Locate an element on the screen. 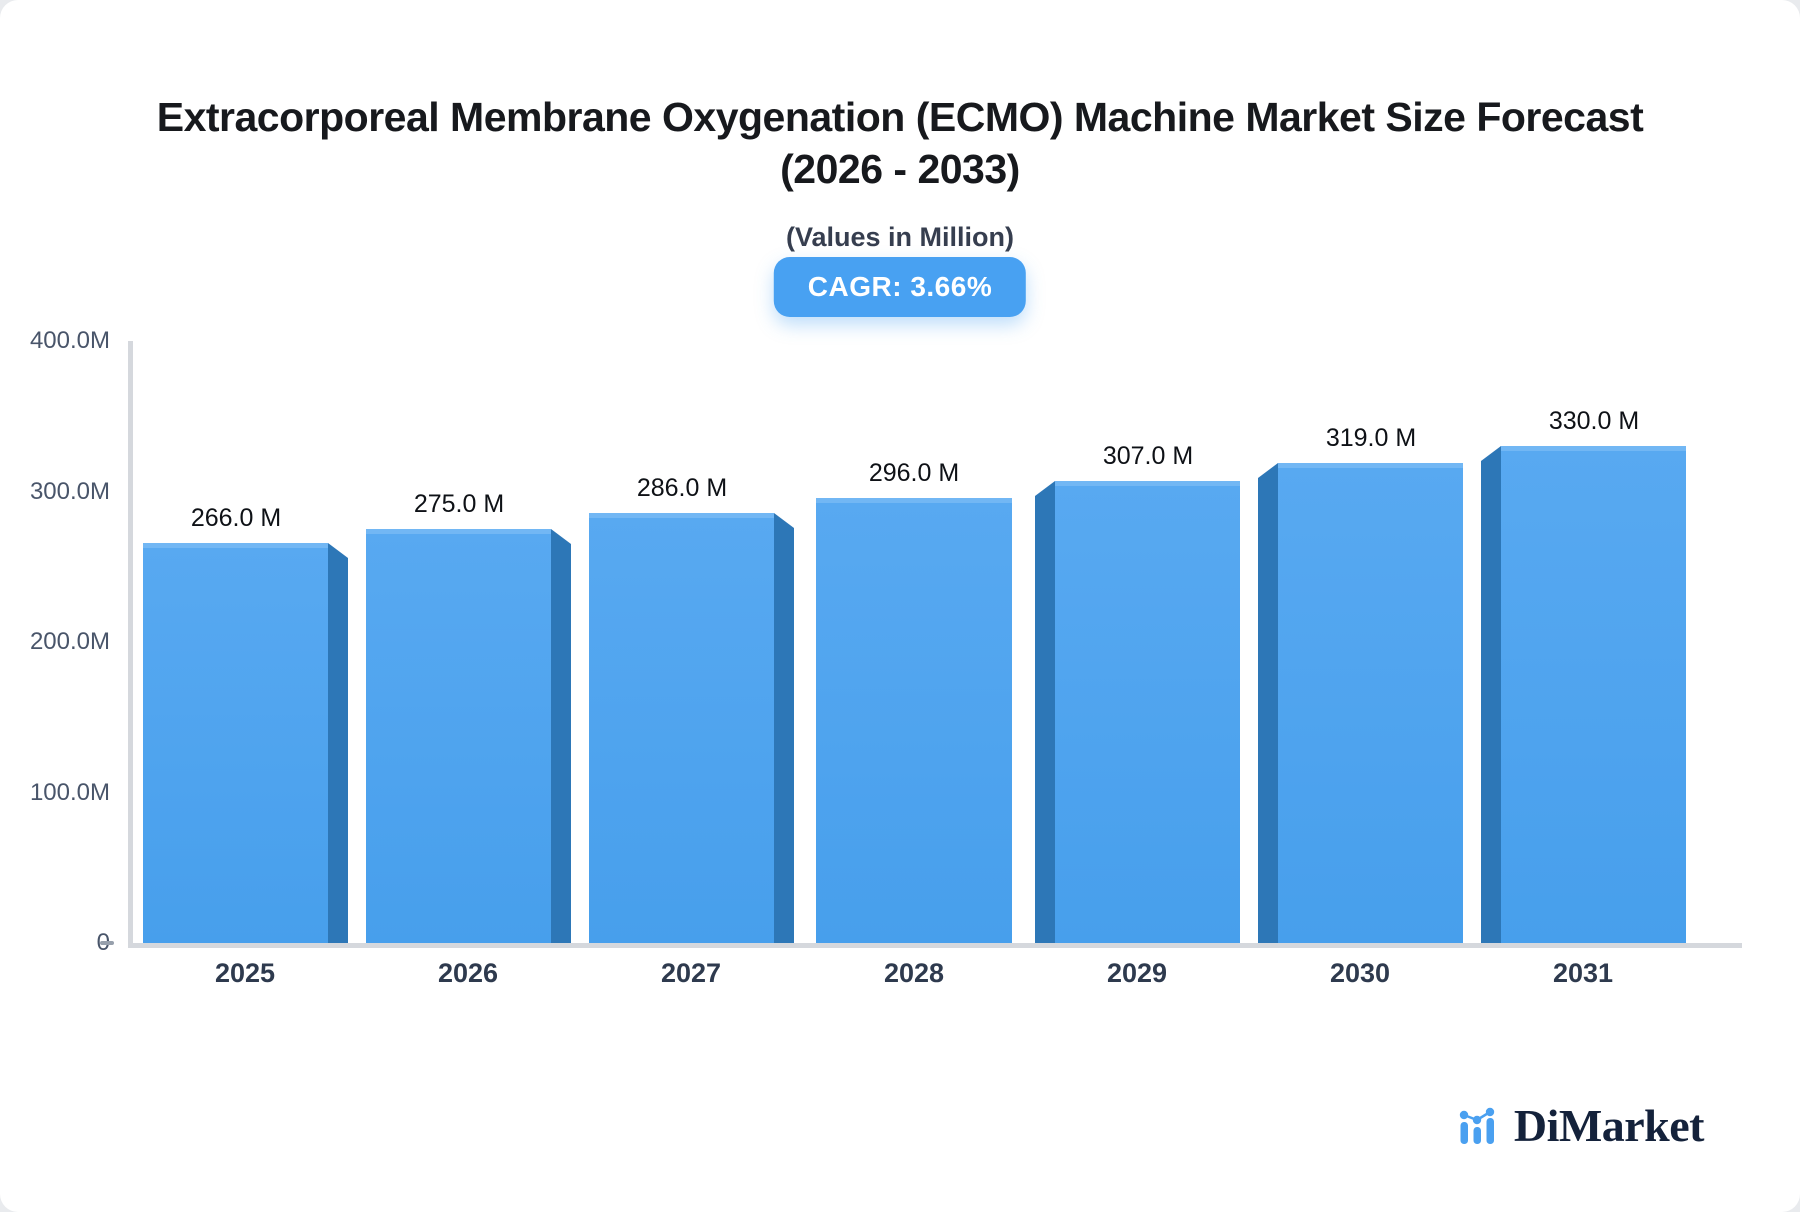  brand-logo: DiMarket is located at coordinates (1581, 1126).